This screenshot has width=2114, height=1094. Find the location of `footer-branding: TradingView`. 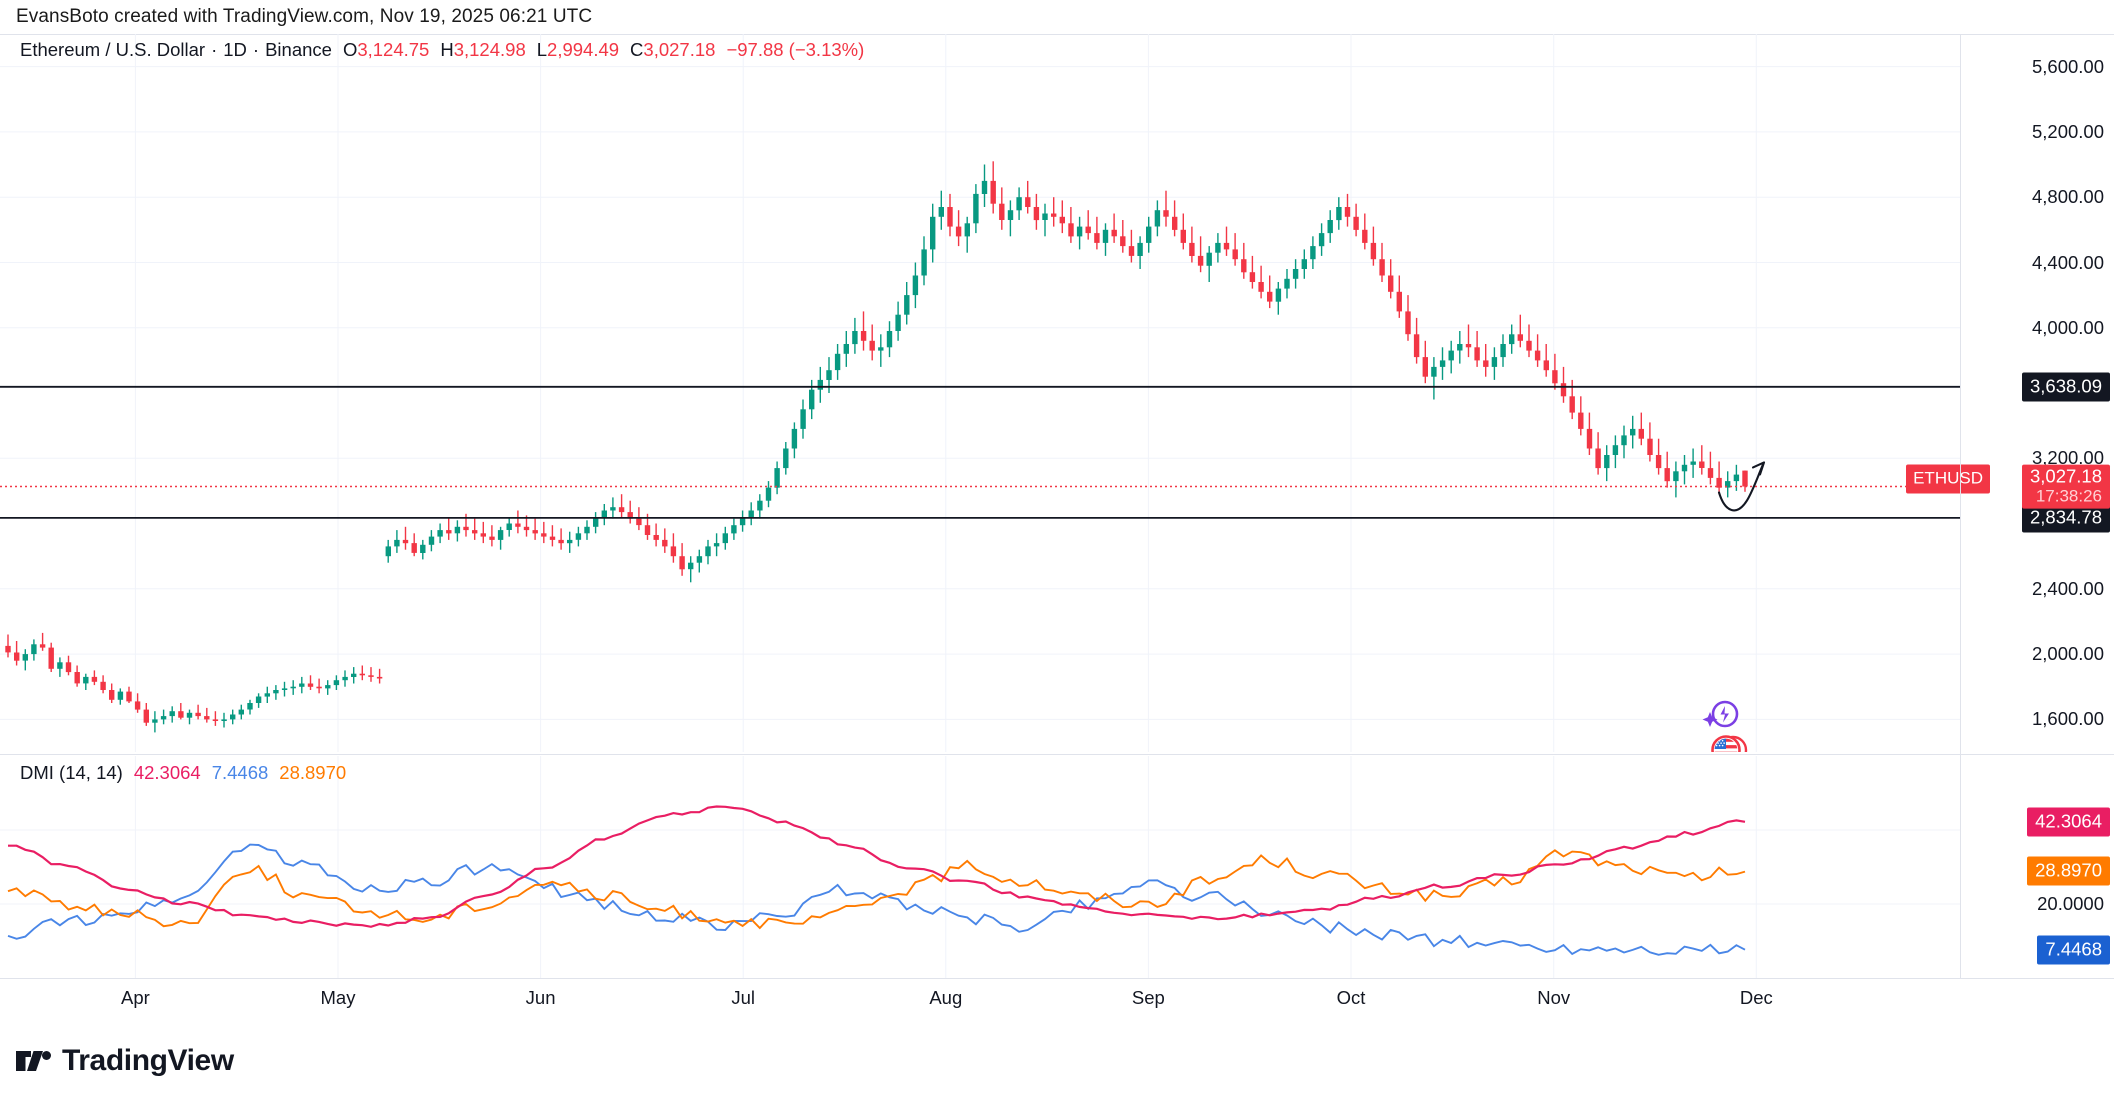

footer-branding: TradingView is located at coordinates (125, 1061).